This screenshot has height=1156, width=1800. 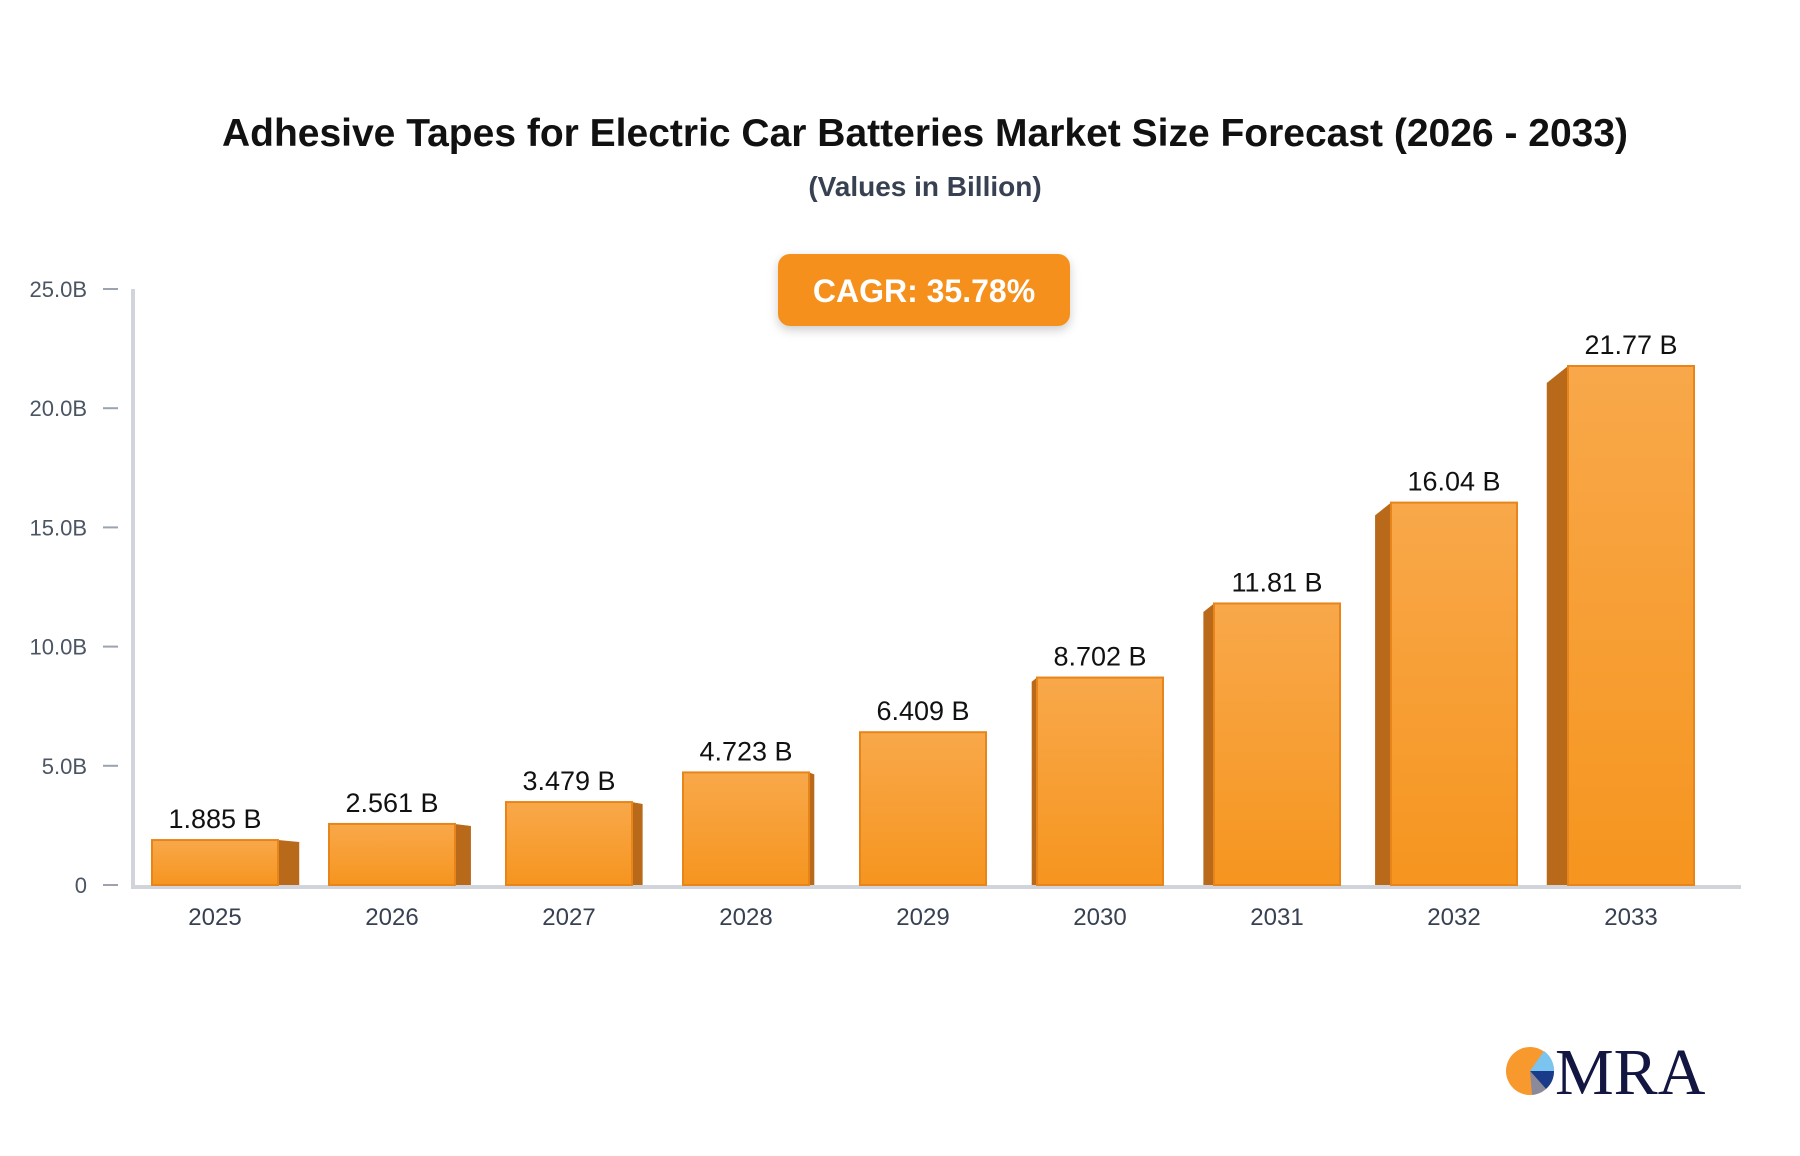 What do you see at coordinates (1276, 582) in the screenshot?
I see `data-label: 11.81 B` at bounding box center [1276, 582].